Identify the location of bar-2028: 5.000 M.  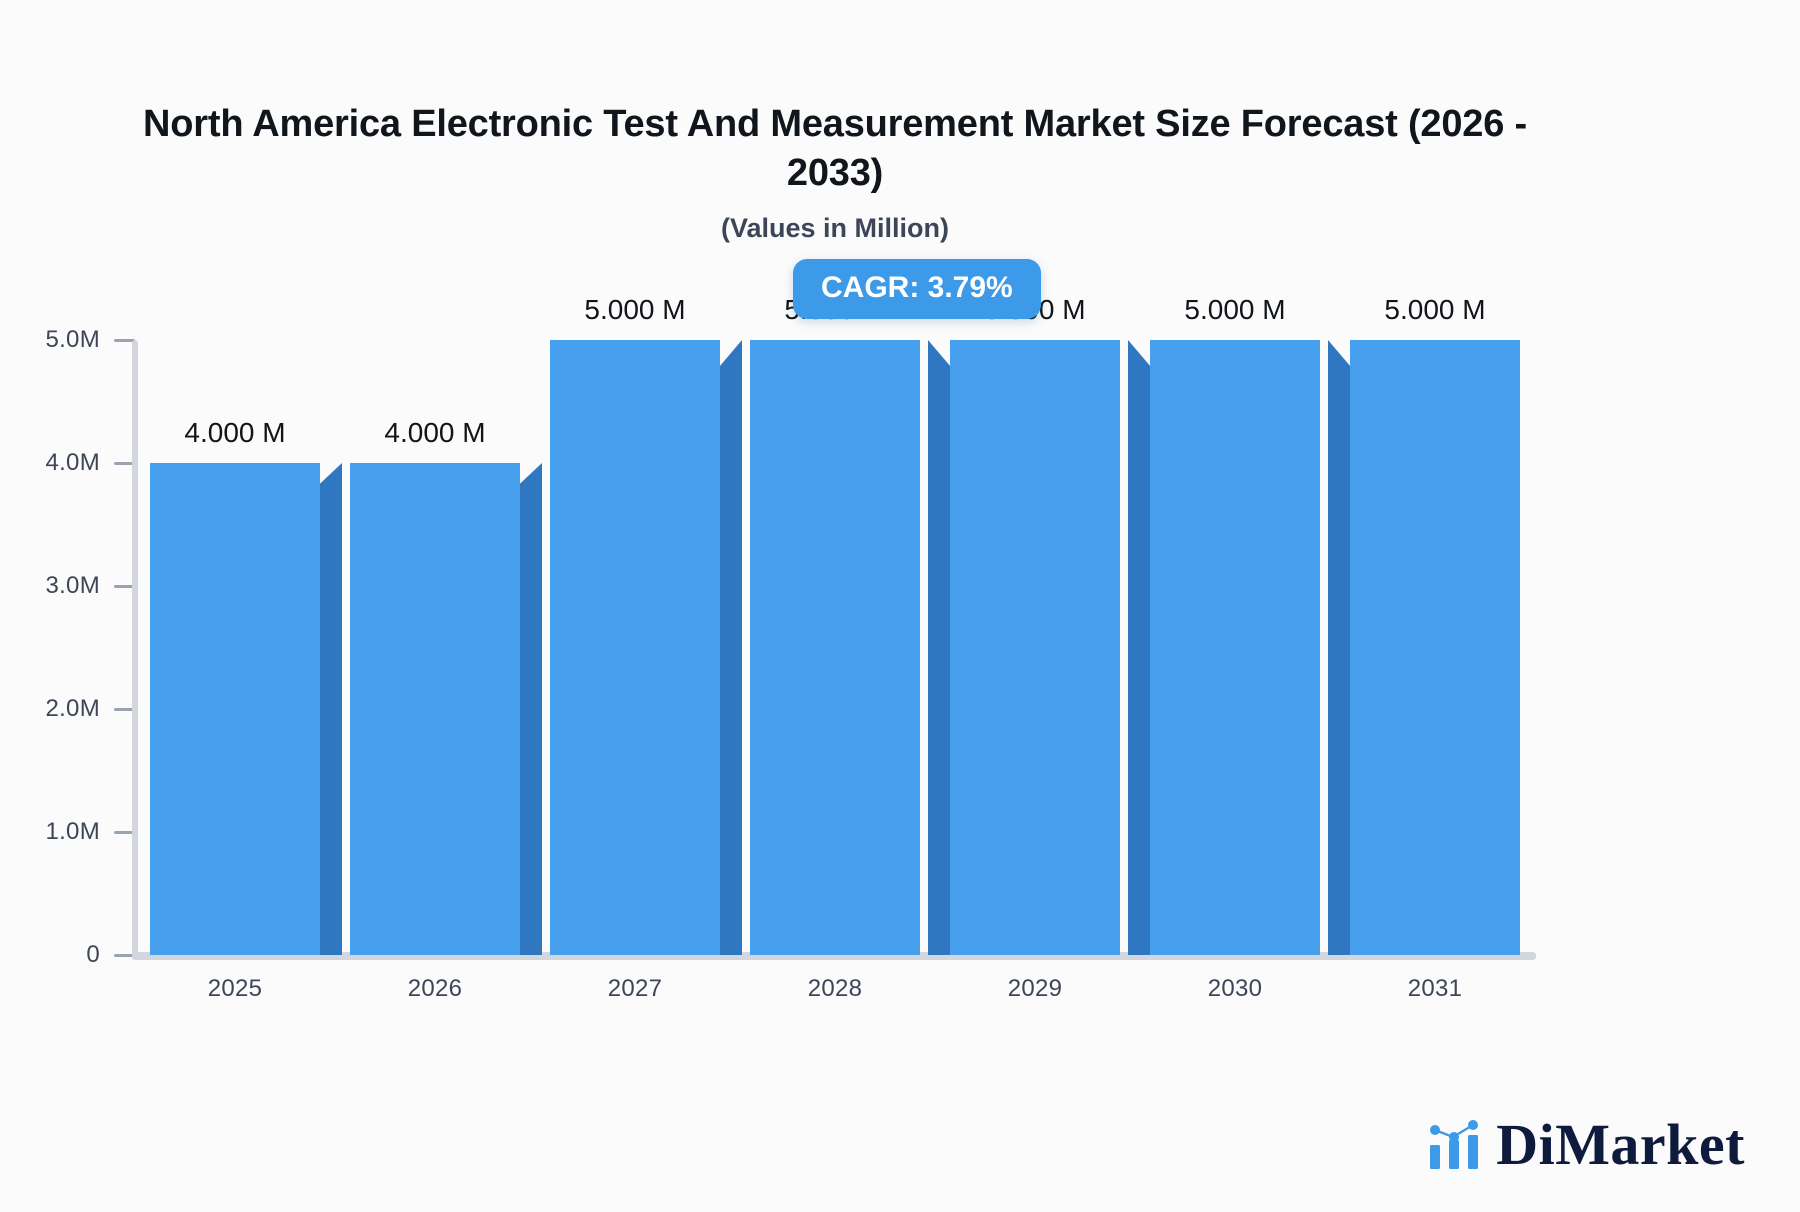
(835, 624).